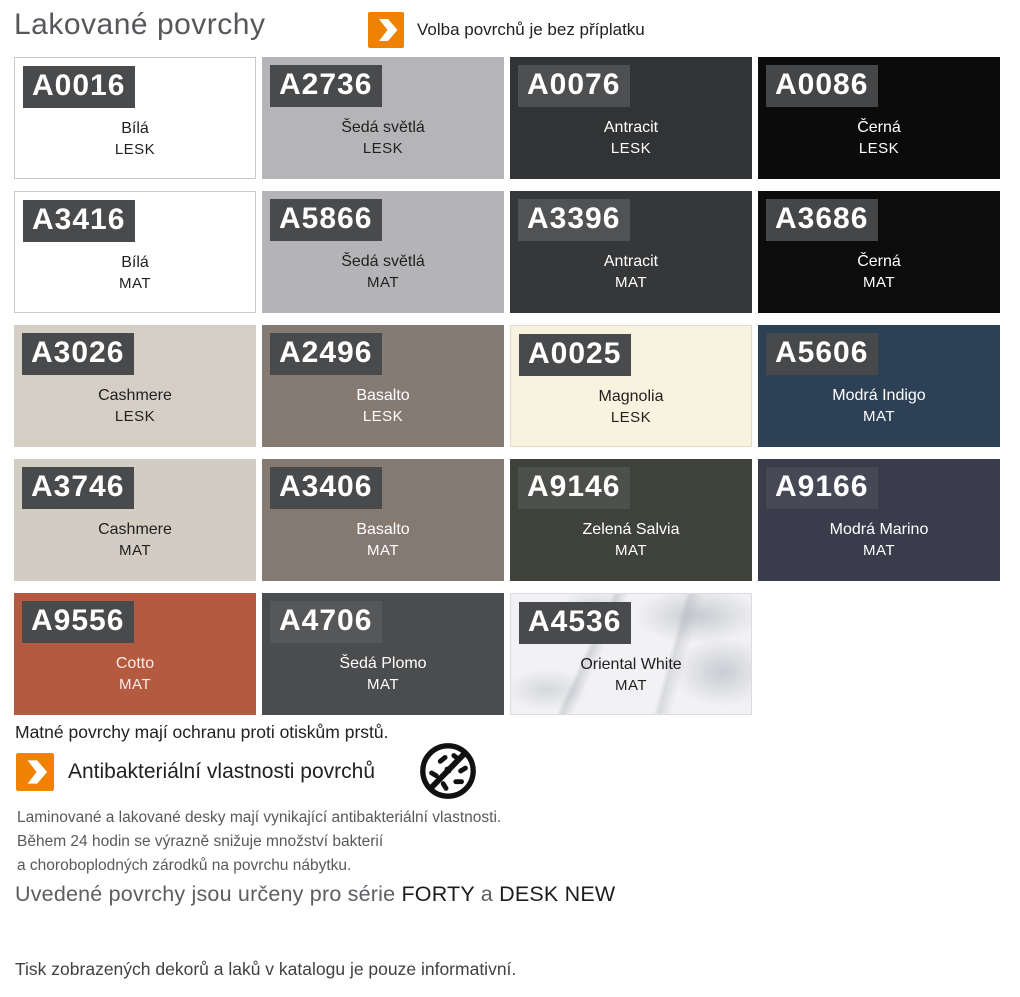 The width and height of the screenshot is (1020, 997). What do you see at coordinates (135, 540) in the screenshot?
I see `swatch-labels: Cashmere MAT` at bounding box center [135, 540].